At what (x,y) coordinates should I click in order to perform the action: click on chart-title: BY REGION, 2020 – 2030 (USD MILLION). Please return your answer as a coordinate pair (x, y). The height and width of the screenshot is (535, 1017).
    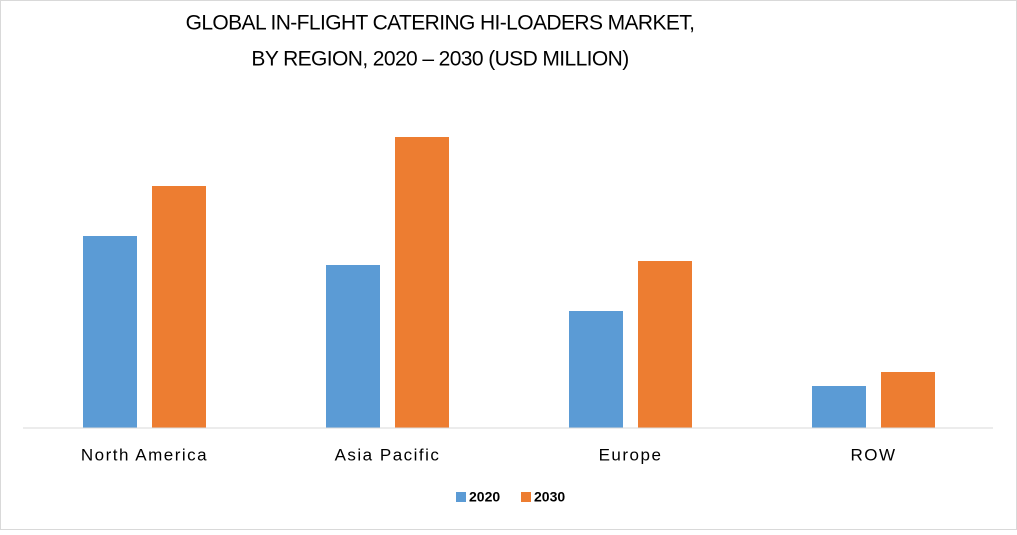
    Looking at the image, I should click on (439, 59).